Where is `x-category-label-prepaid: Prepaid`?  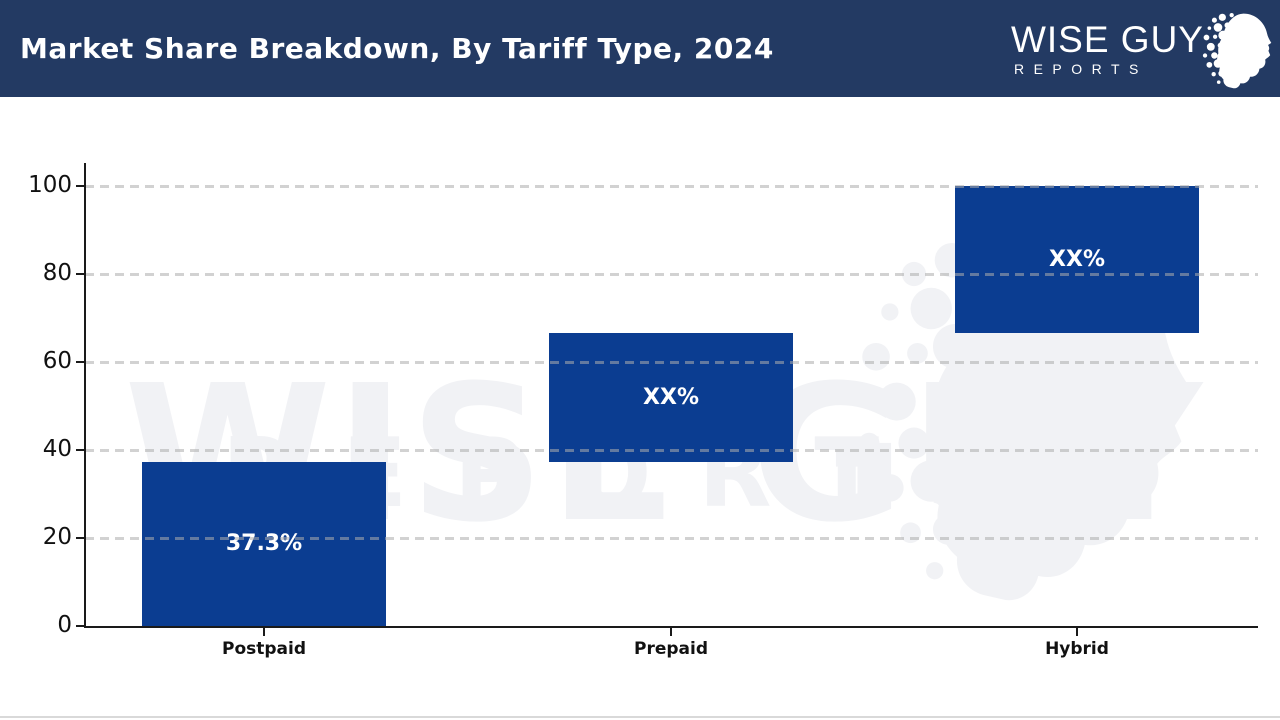 x-category-label-prepaid: Prepaid is located at coordinates (670, 649).